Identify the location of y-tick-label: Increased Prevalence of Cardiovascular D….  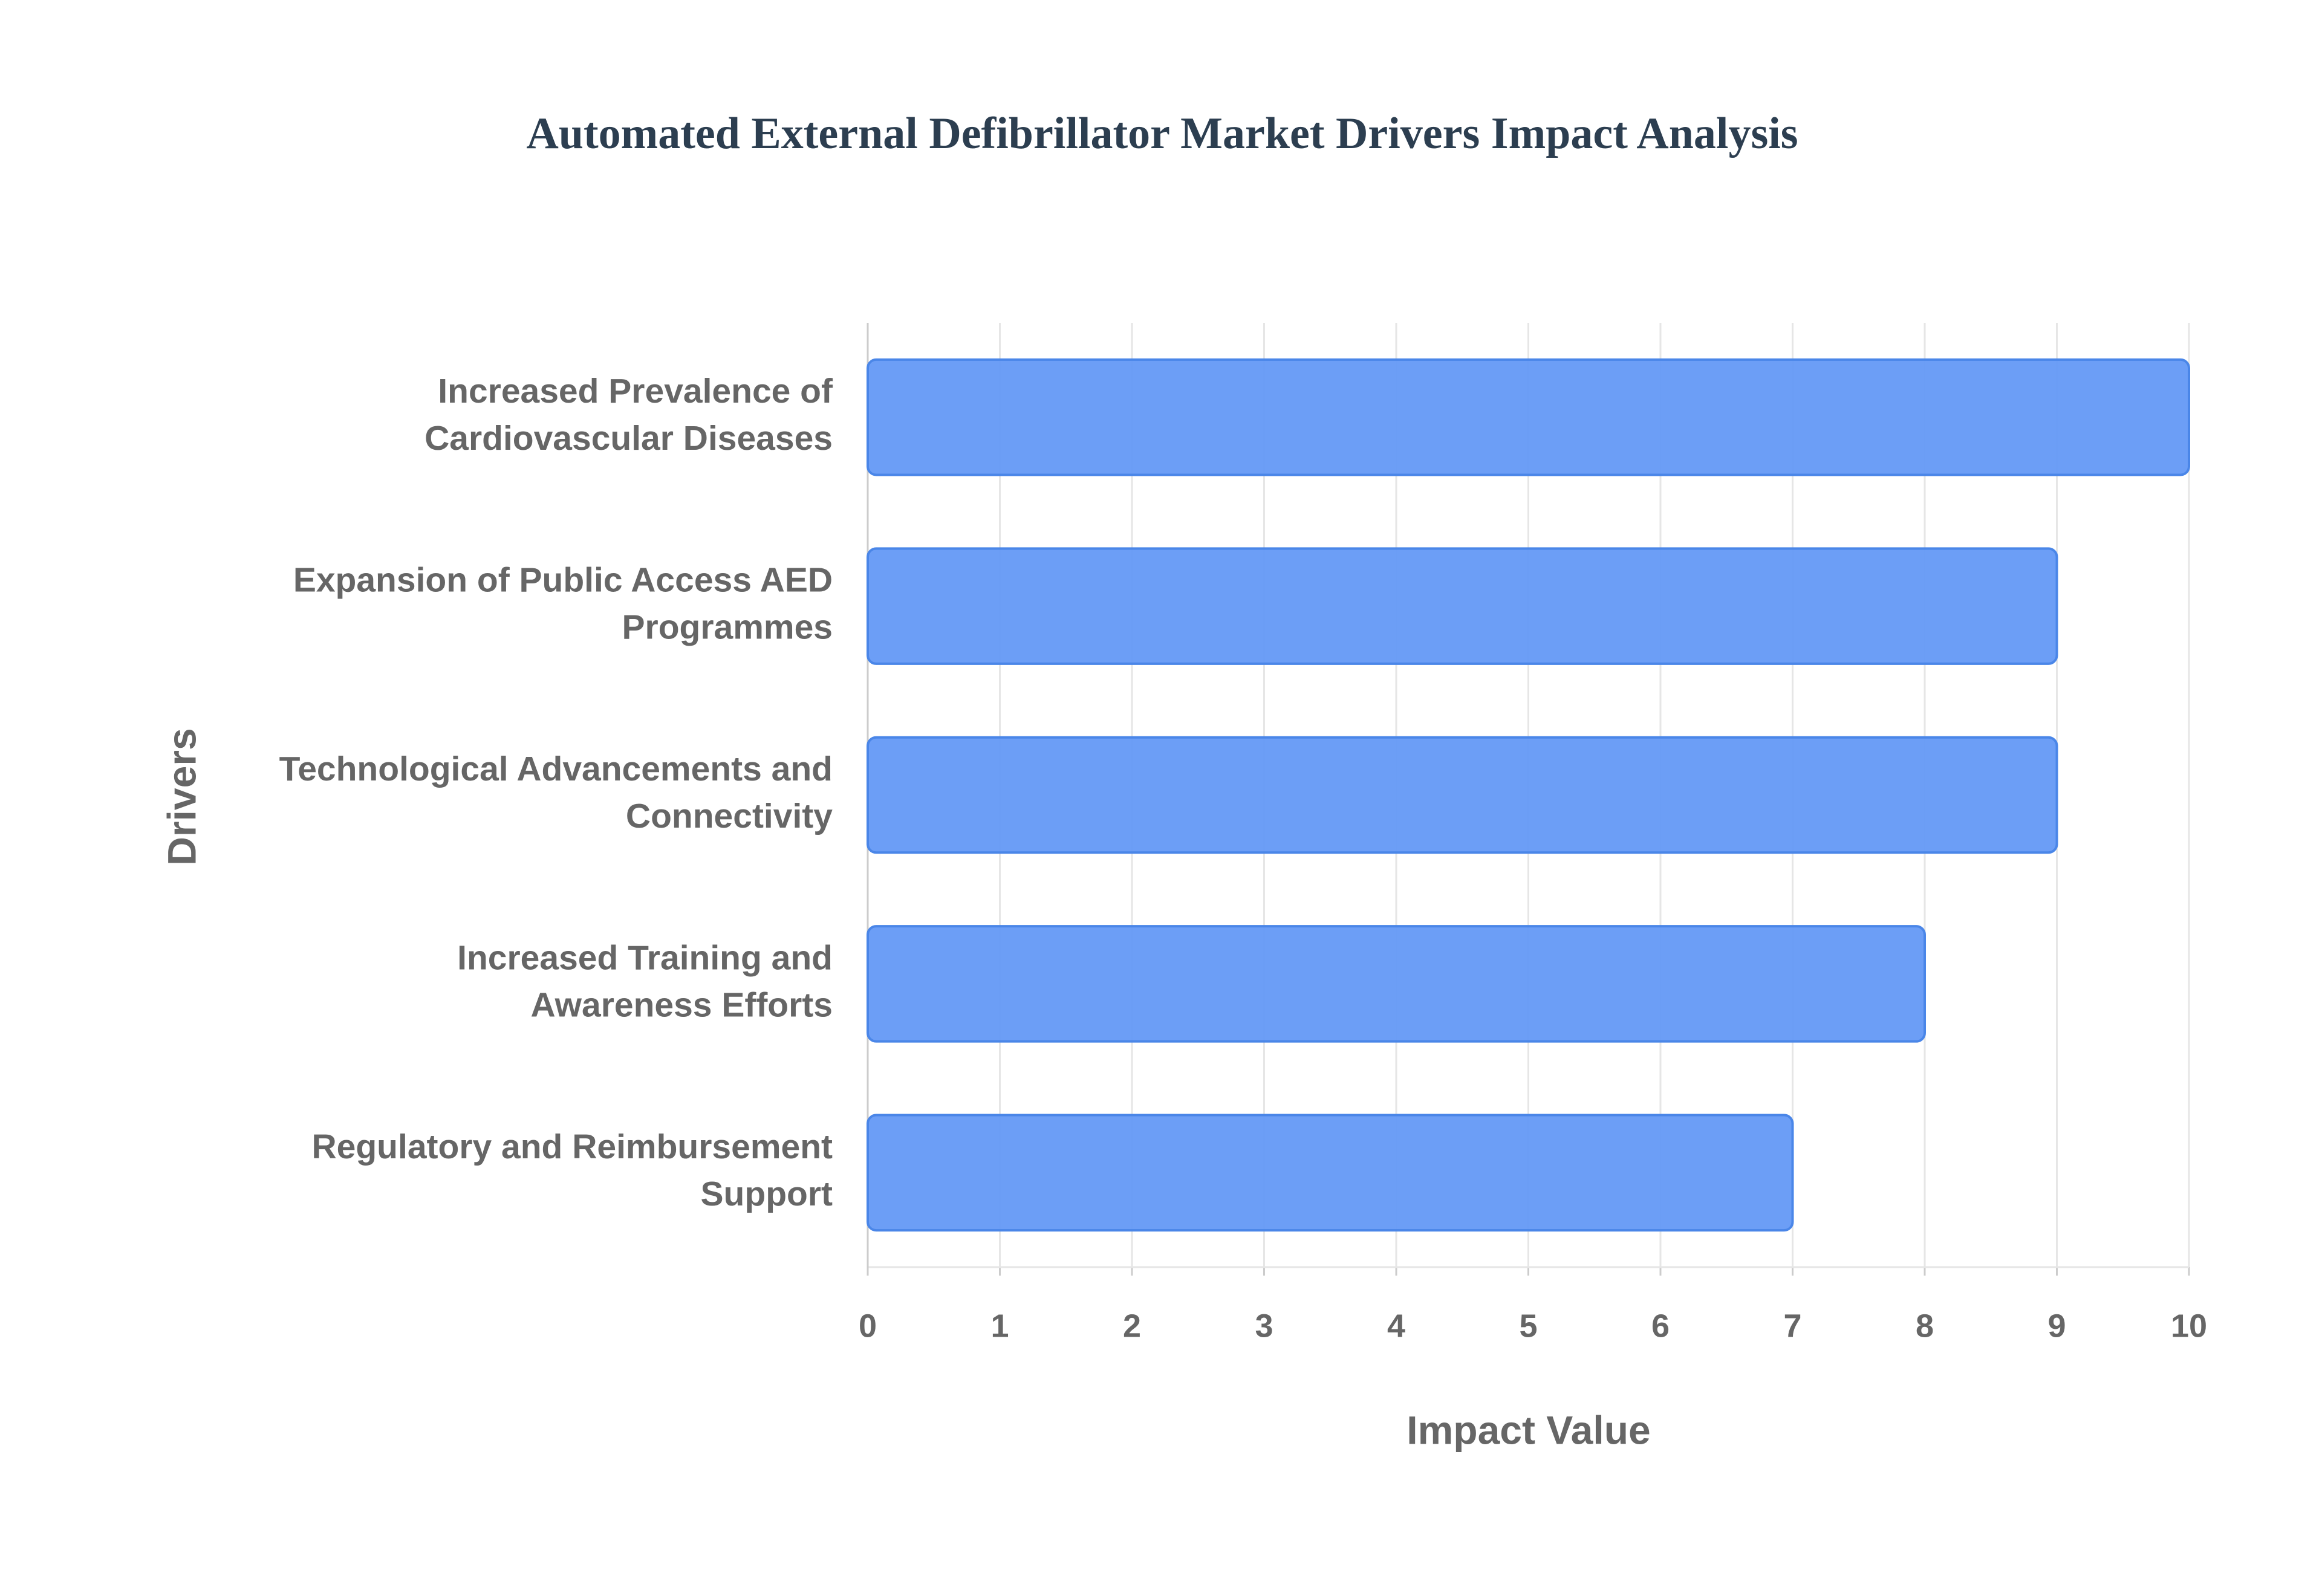
(624, 415).